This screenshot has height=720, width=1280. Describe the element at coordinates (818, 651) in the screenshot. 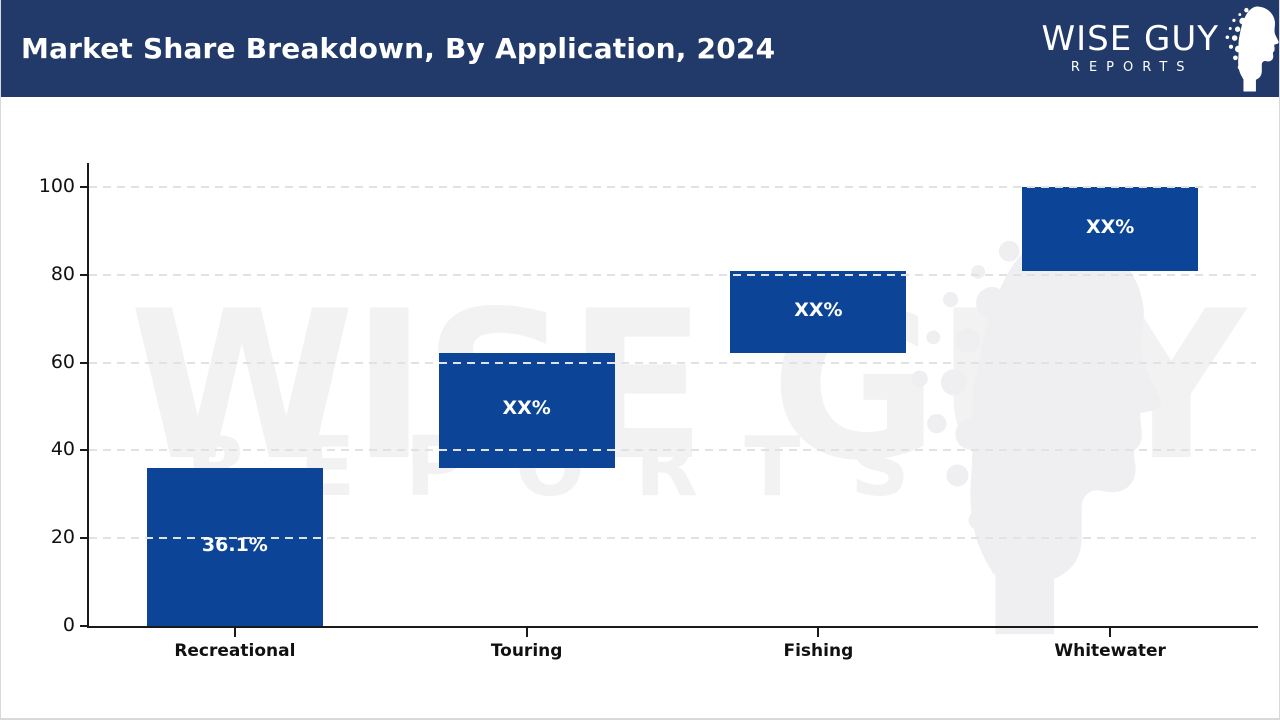

I see `x-label-fishing: Fishing` at that location.